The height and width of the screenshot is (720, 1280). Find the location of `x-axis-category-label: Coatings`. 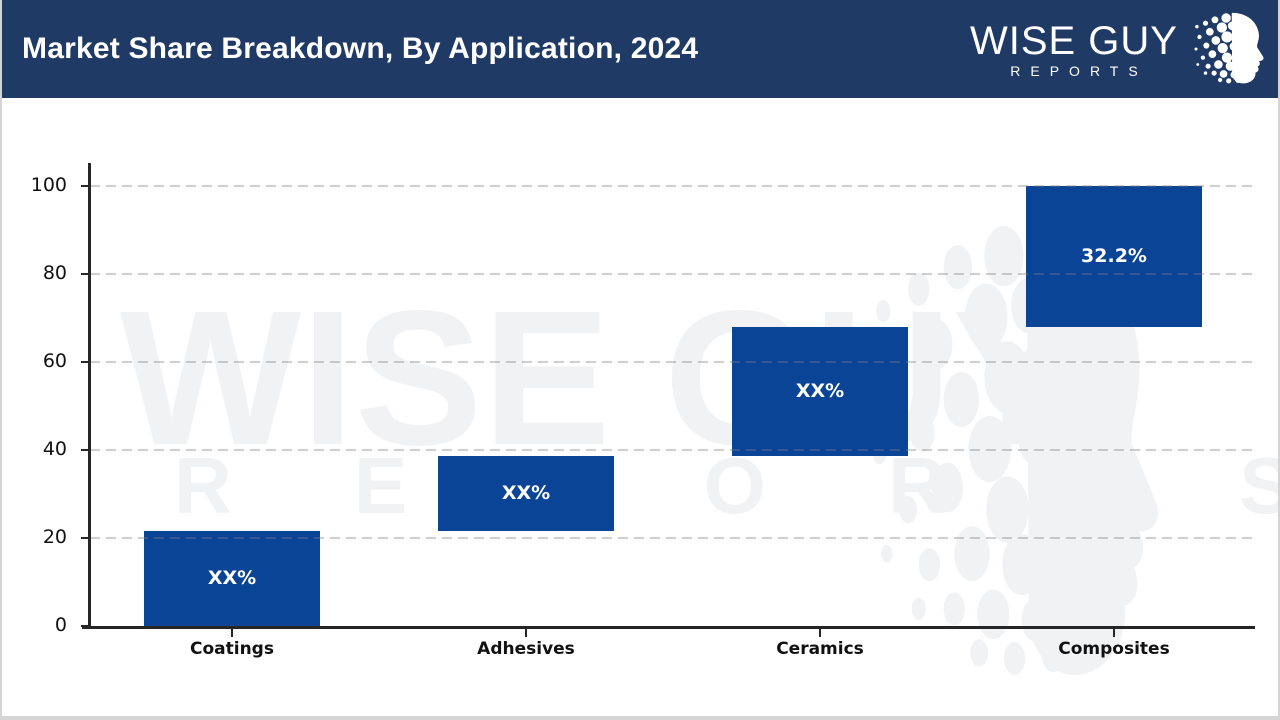

x-axis-category-label: Coatings is located at coordinates (232, 649).